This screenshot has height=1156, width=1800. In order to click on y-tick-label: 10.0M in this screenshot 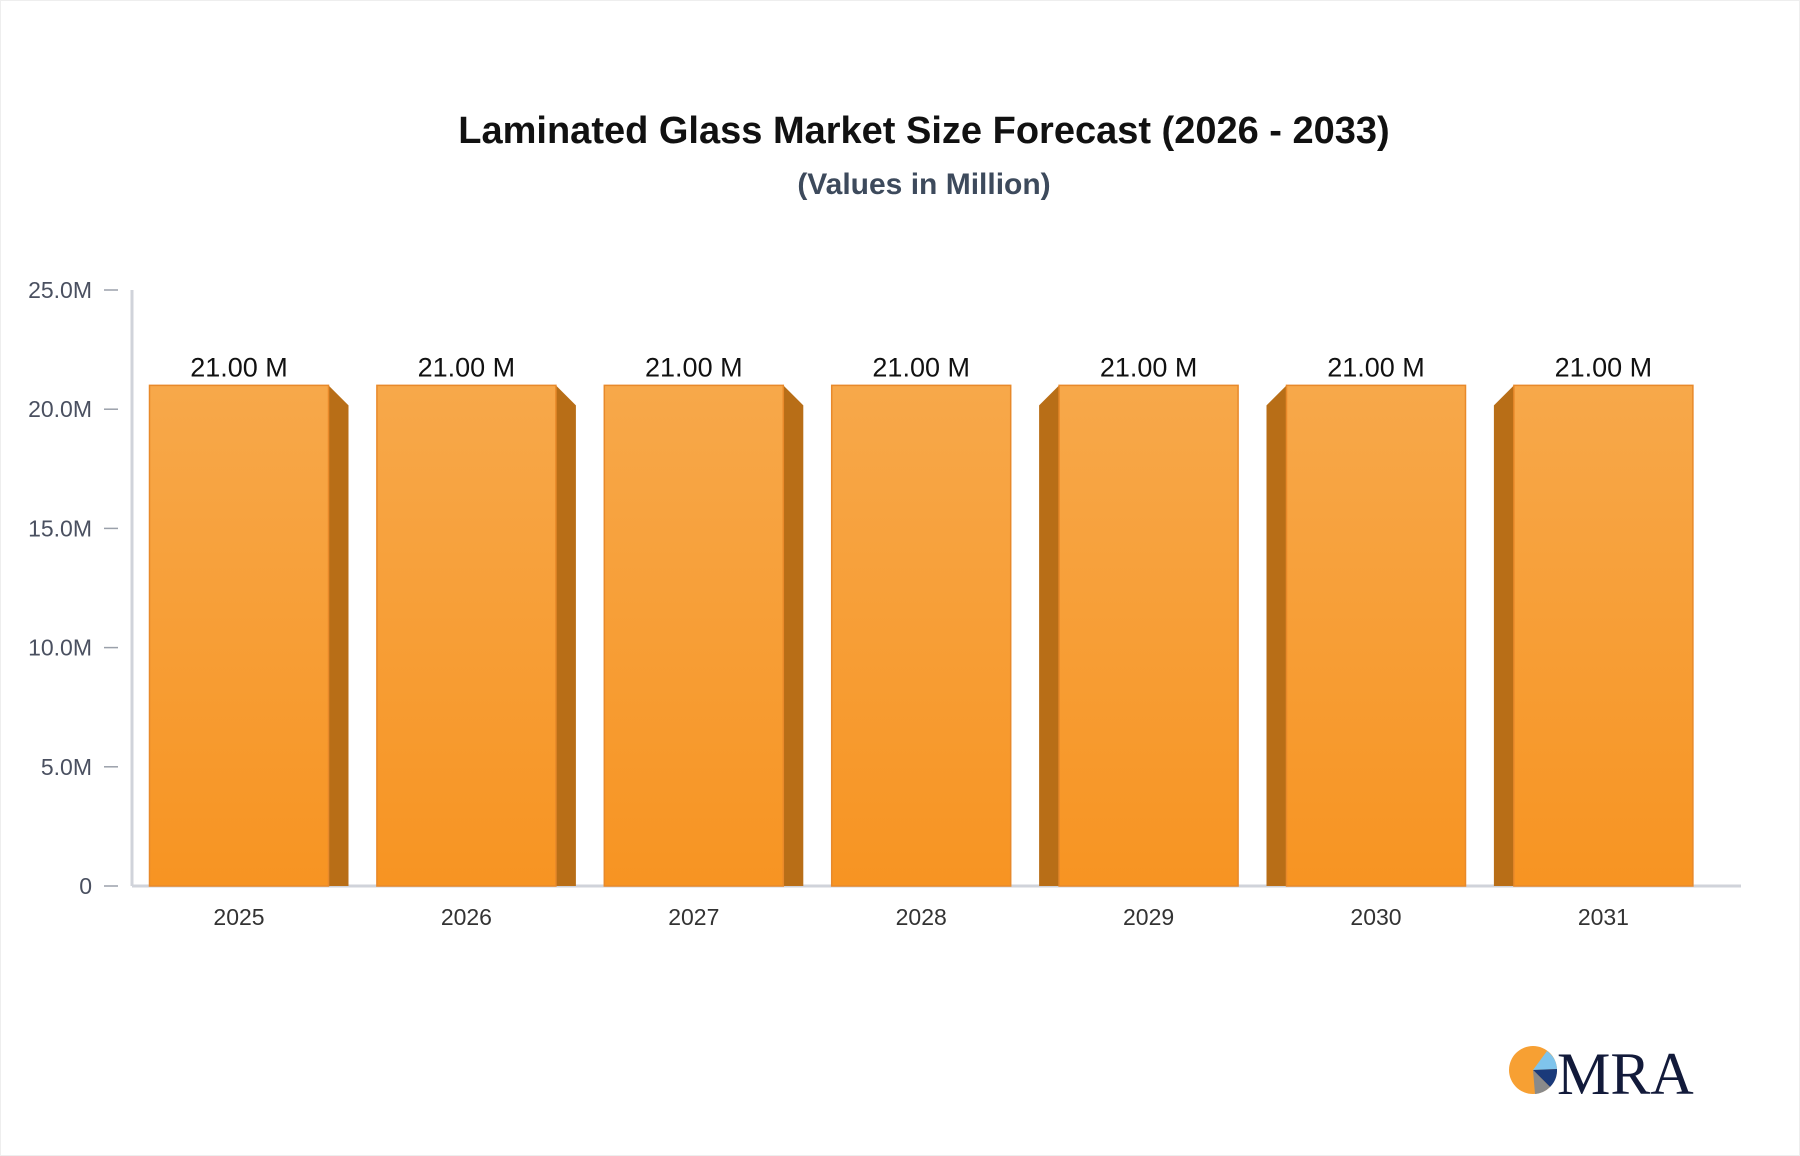, I will do `click(60, 648)`.